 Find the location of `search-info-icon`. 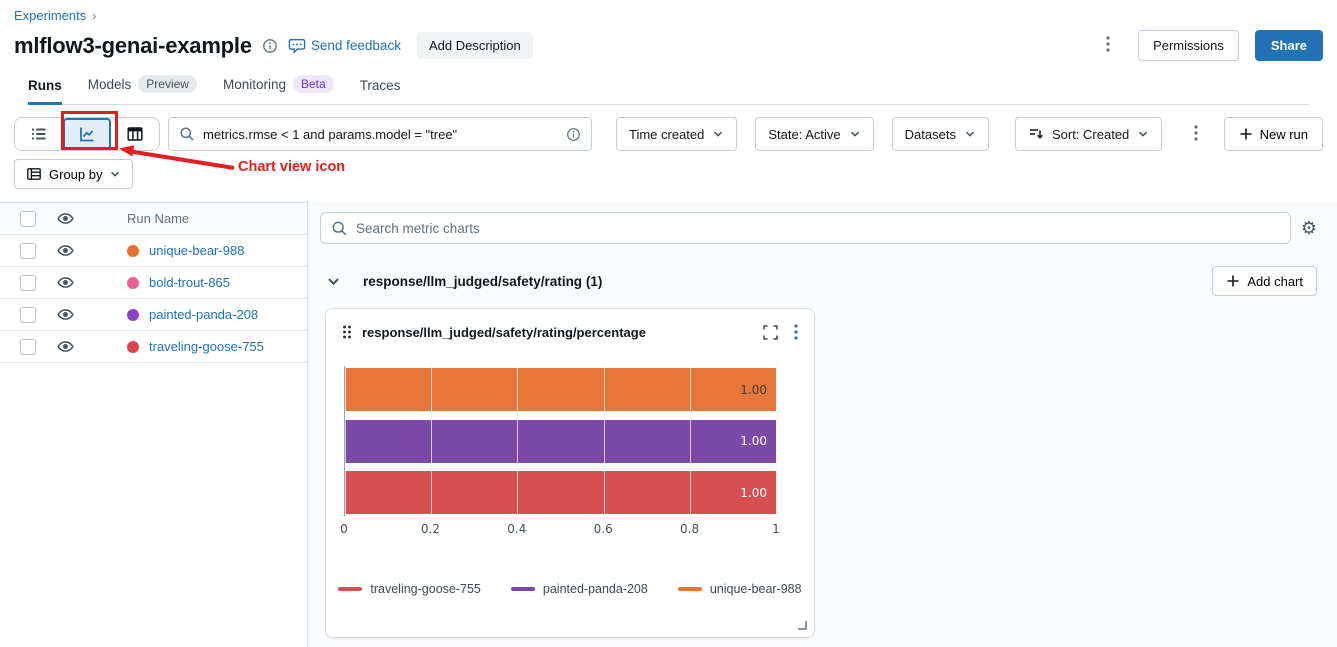

search-info-icon is located at coordinates (573, 134).